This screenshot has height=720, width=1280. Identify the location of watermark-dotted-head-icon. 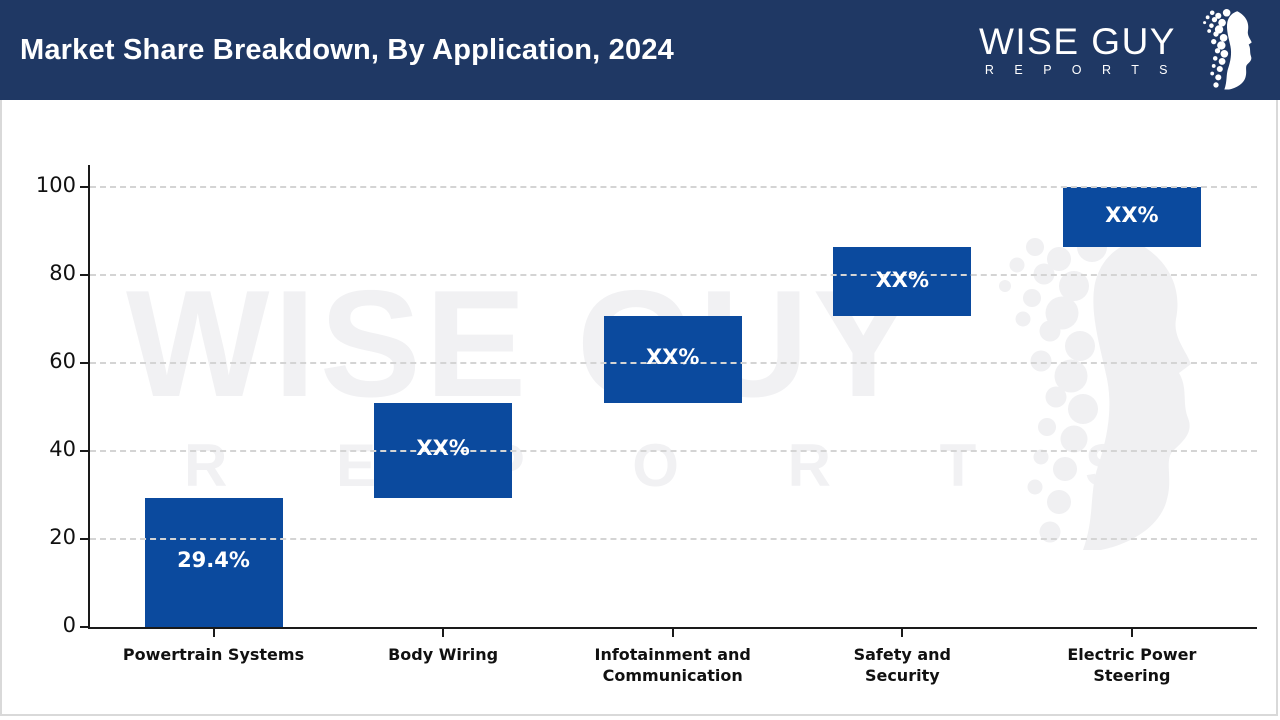
(1095, 391).